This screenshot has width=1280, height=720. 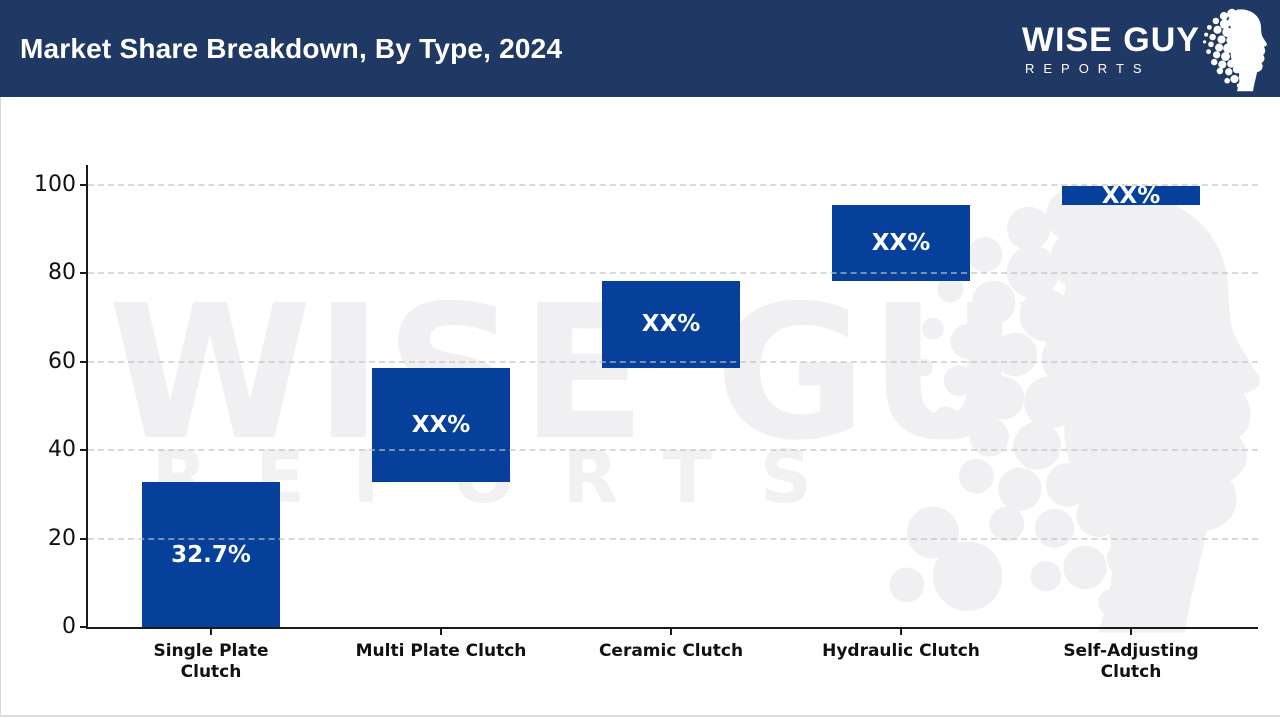 What do you see at coordinates (671, 651) in the screenshot?
I see `x-tick-label: Ceramic Clutch` at bounding box center [671, 651].